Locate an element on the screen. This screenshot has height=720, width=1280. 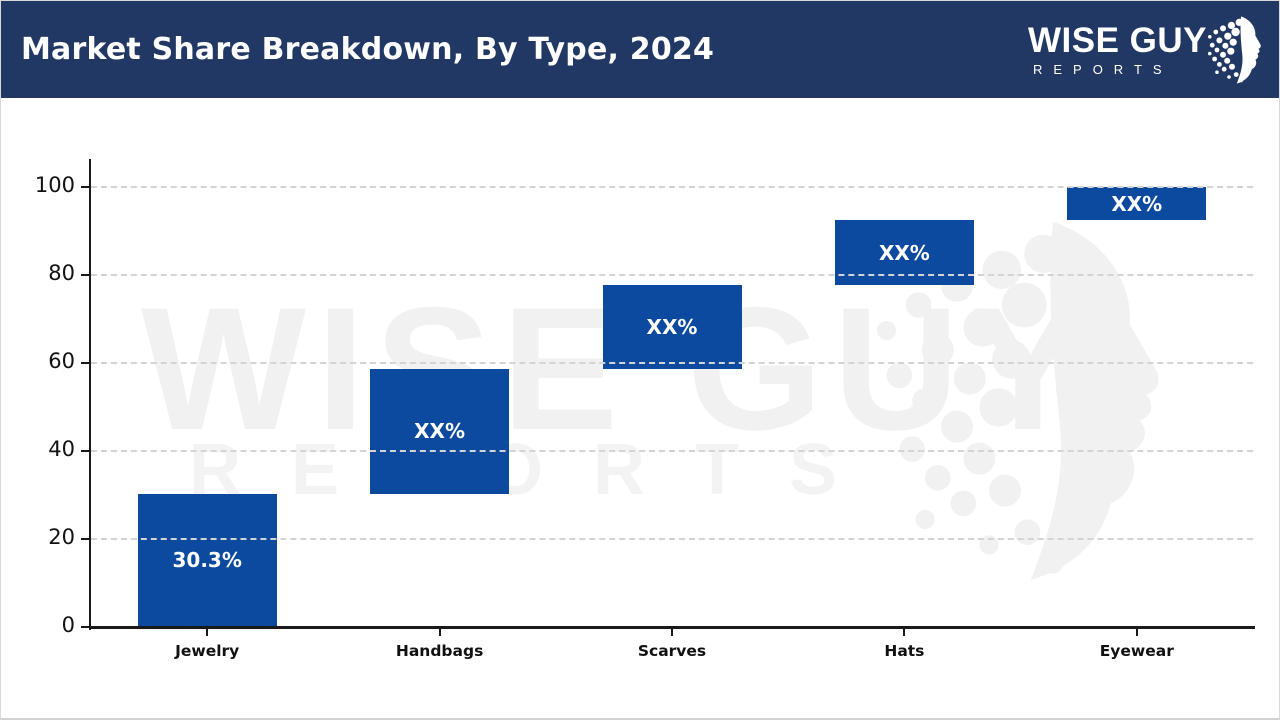
y-tick-label: 80 is located at coordinates (61, 273).